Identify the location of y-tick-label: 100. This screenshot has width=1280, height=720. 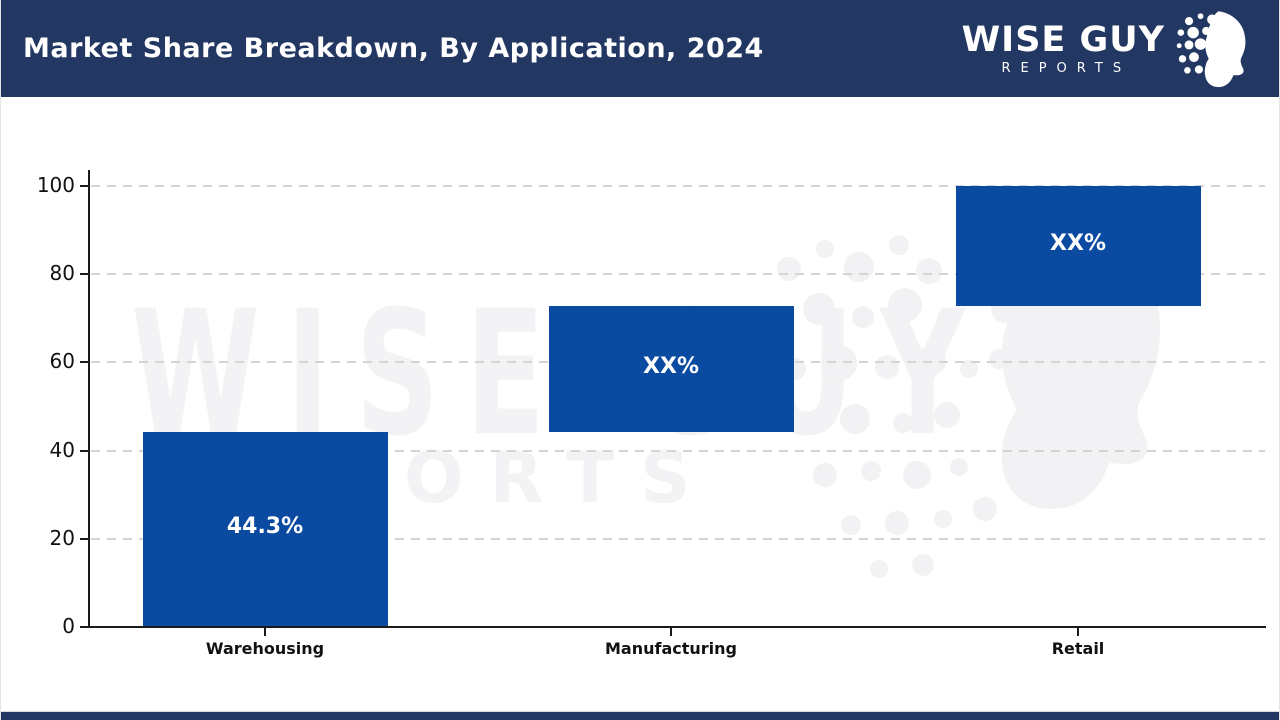
(55, 185).